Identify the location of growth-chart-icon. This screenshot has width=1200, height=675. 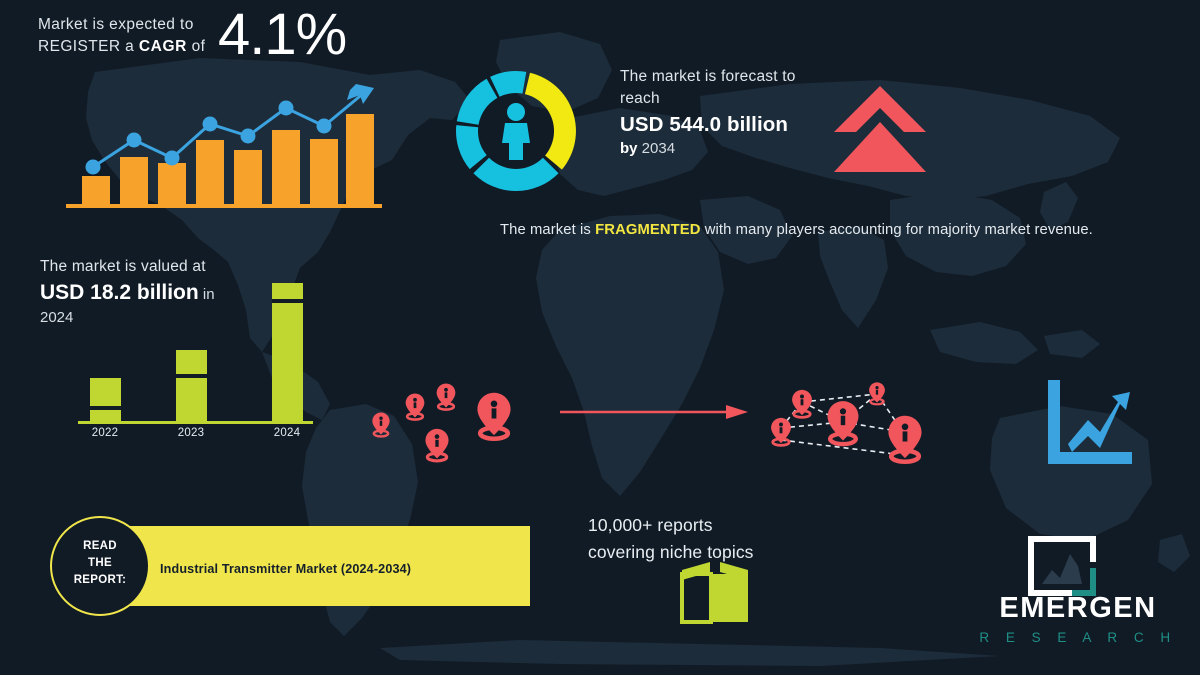
(1090, 422).